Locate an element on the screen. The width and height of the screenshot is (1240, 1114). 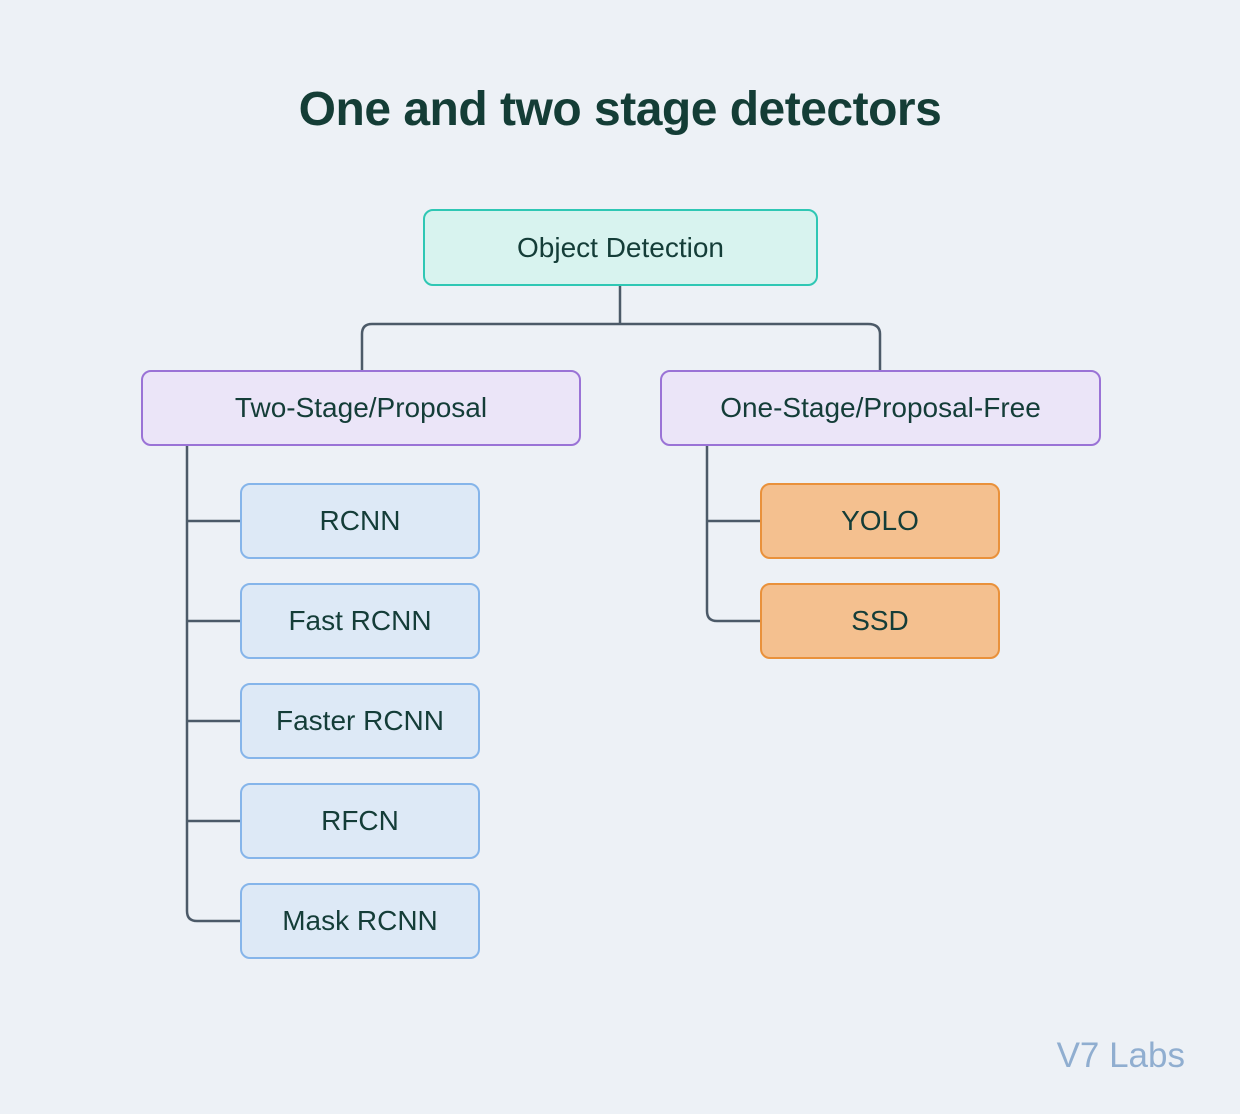
node-yolo-label: YOLO is located at coordinates (880, 520).